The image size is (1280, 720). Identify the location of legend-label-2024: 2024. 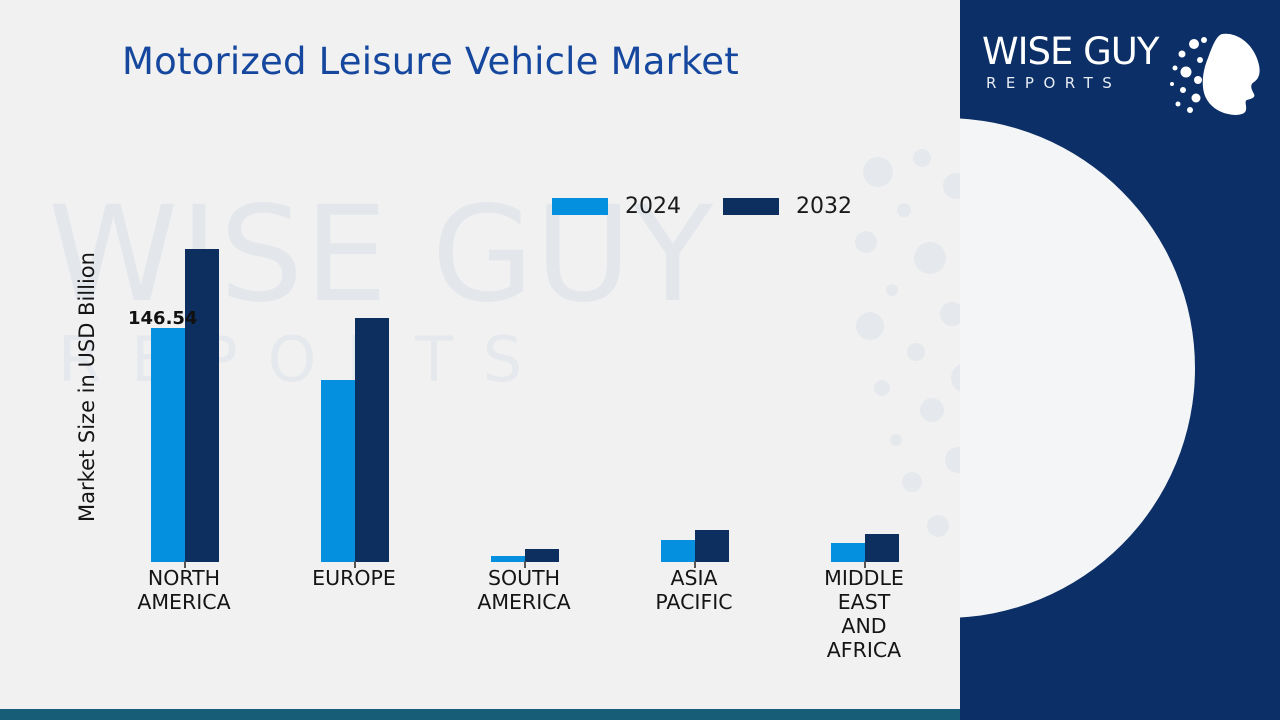
(653, 206).